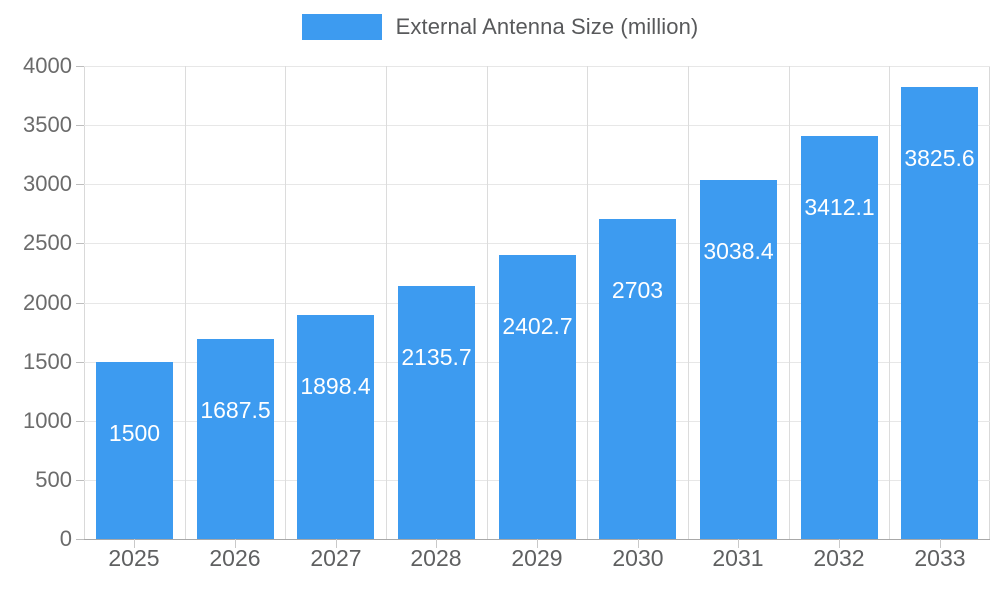 The height and width of the screenshot is (600, 1000). What do you see at coordinates (637, 379) in the screenshot?
I see `bar: 2703` at bounding box center [637, 379].